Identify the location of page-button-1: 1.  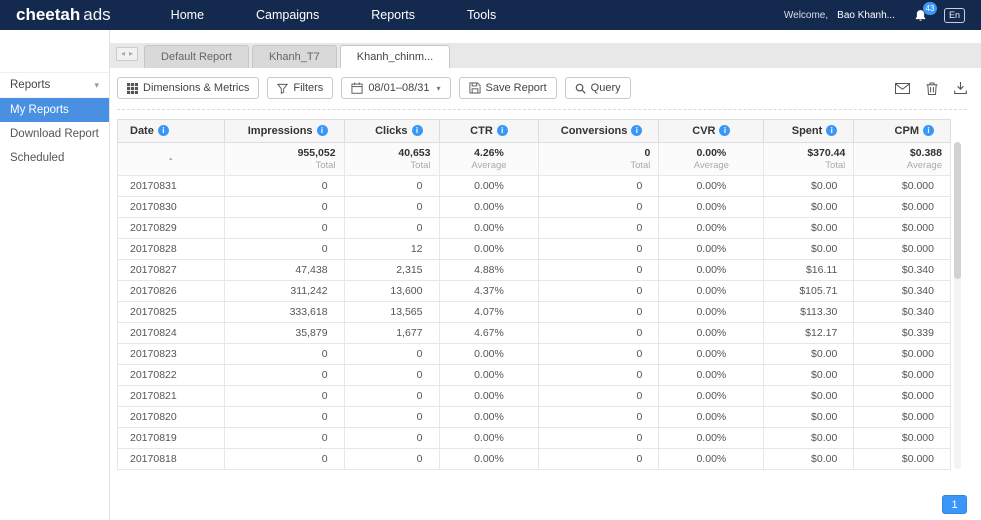
(954, 504).